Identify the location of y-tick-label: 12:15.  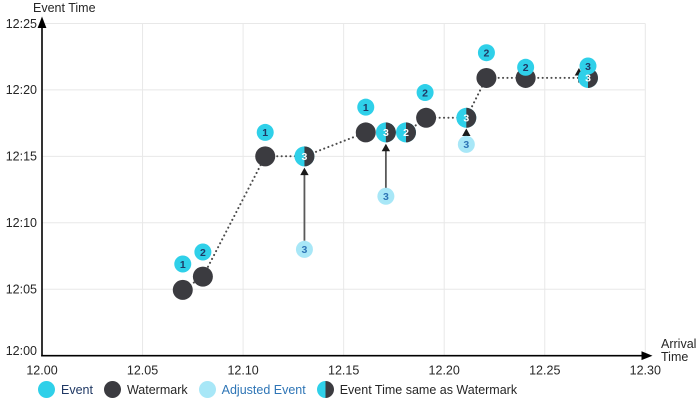
(21, 157).